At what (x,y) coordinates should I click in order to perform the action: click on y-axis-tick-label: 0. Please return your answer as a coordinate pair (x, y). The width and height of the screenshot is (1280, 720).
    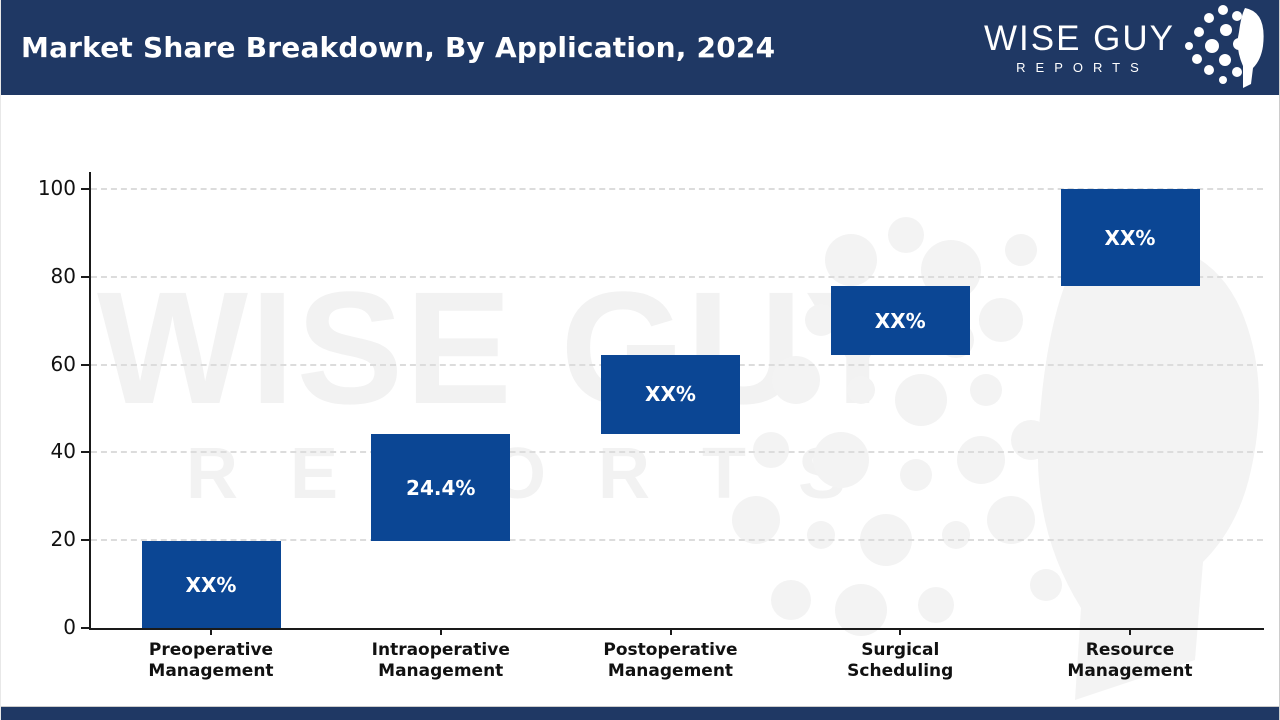
    Looking at the image, I should click on (69, 627).